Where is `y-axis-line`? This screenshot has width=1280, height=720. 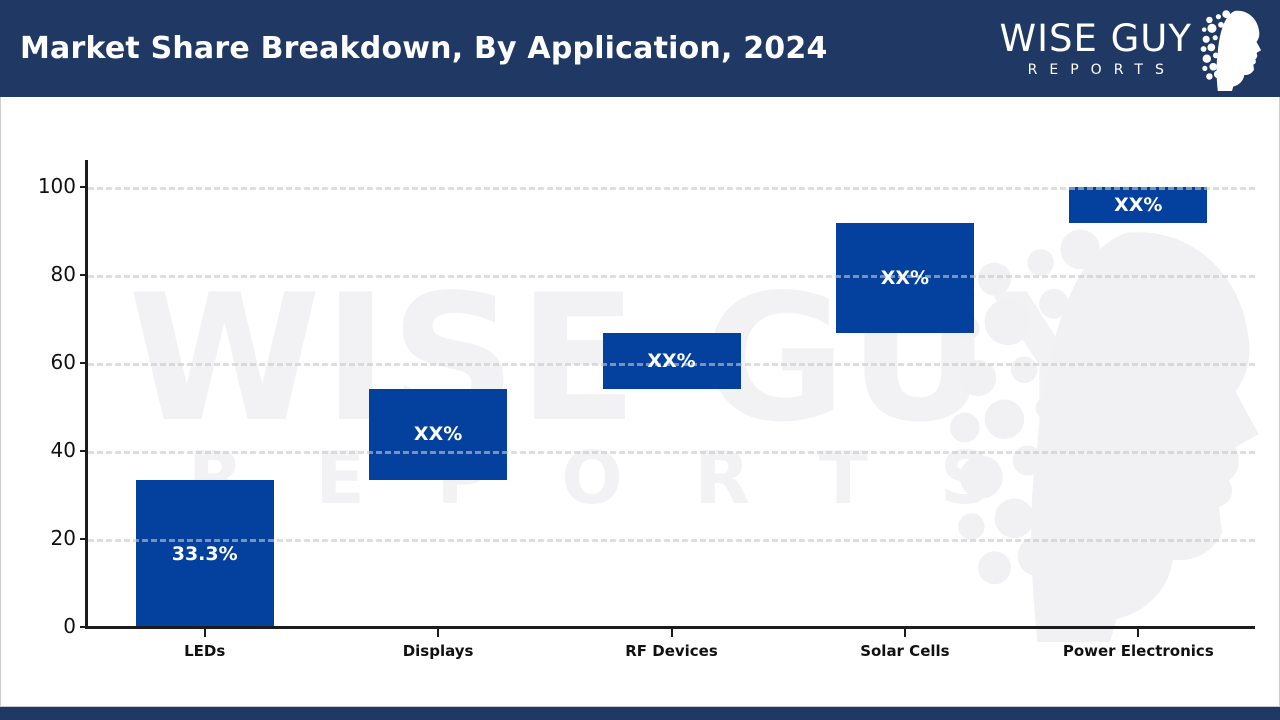 y-axis-line is located at coordinates (86, 394).